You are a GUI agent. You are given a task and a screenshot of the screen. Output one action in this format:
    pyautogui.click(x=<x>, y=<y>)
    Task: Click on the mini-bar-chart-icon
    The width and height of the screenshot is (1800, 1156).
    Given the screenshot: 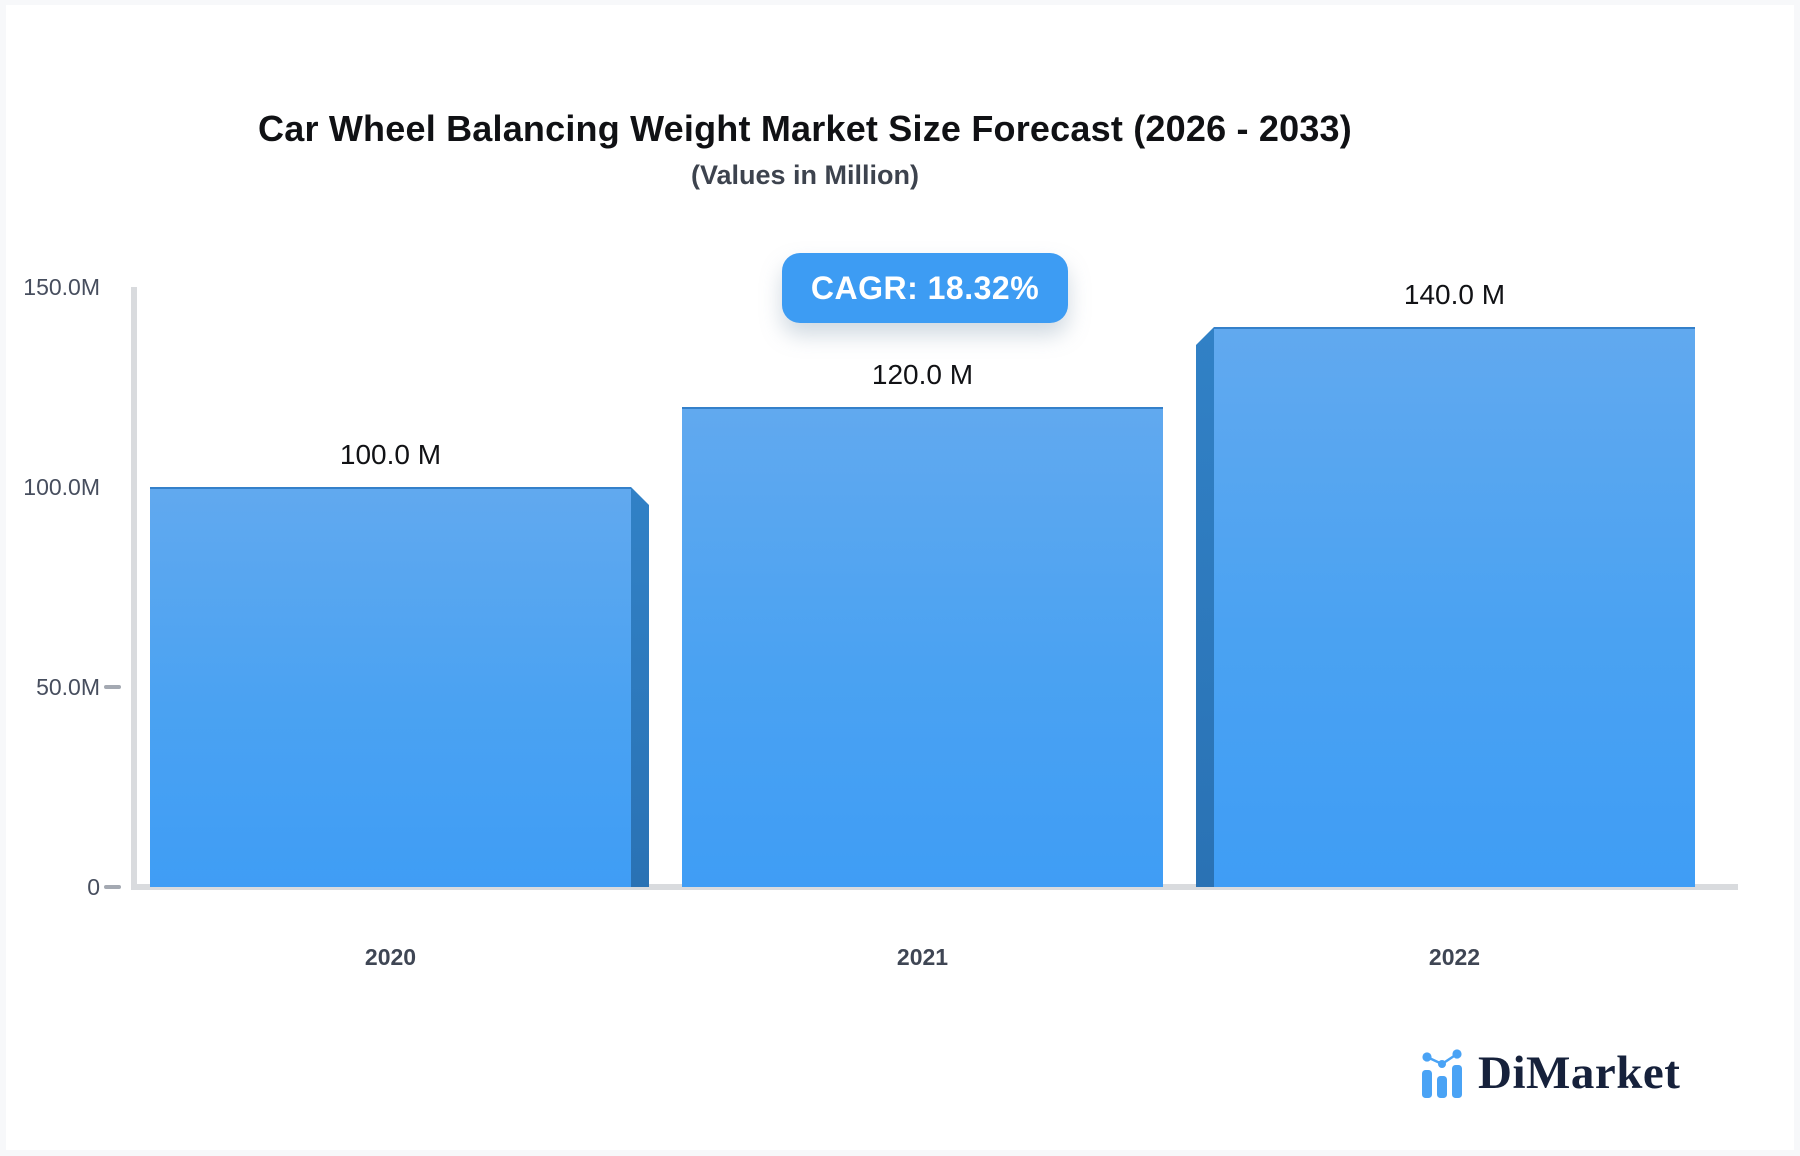 What is the action you would take?
    pyautogui.click(x=1442, y=1073)
    